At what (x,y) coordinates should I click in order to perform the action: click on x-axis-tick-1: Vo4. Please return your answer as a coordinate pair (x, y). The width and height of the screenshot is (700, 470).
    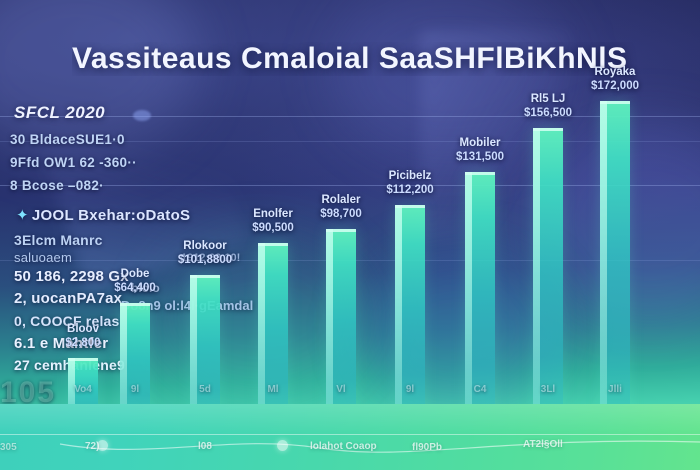
    Looking at the image, I should click on (83, 389).